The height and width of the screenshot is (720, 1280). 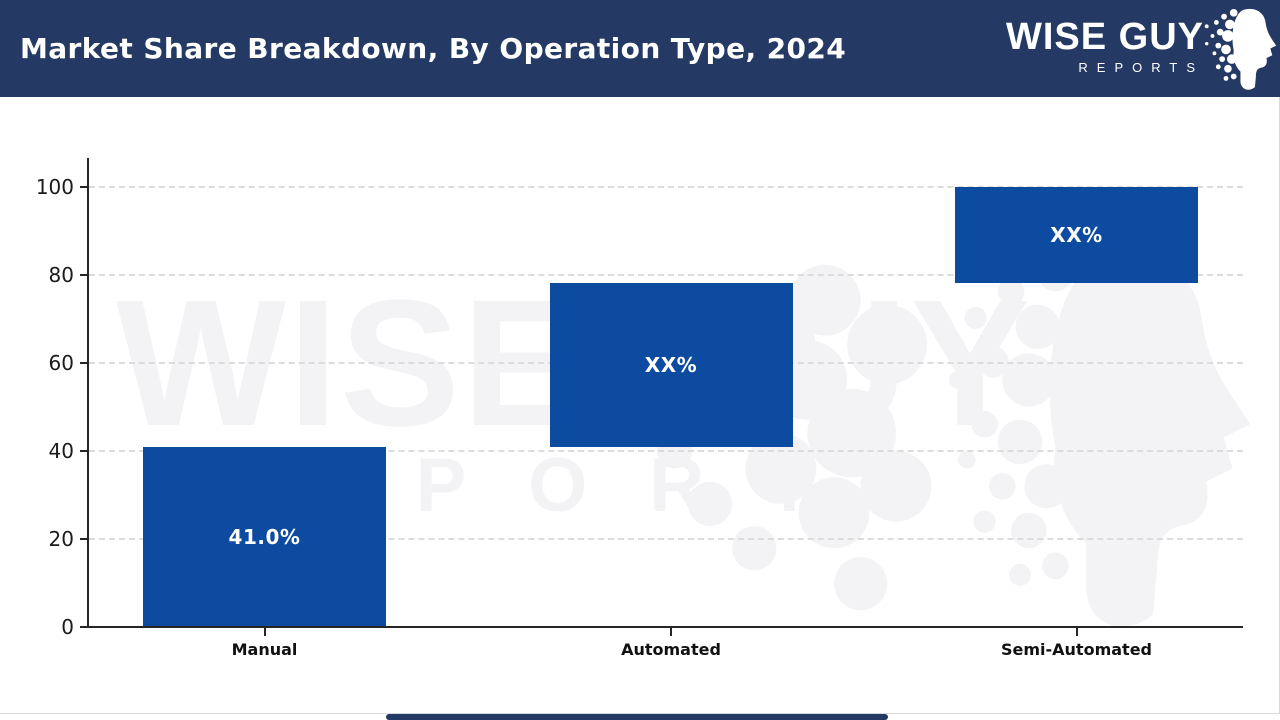 What do you see at coordinates (88, 393) in the screenshot?
I see `y-axis-line` at bounding box center [88, 393].